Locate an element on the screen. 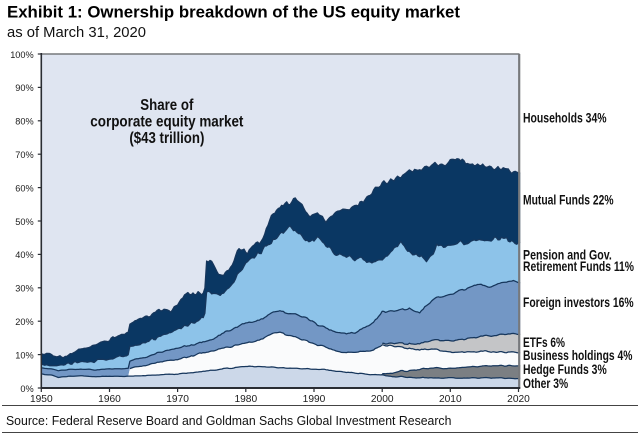 The height and width of the screenshot is (441, 640). svg-text: Share of is located at coordinates (167, 105).